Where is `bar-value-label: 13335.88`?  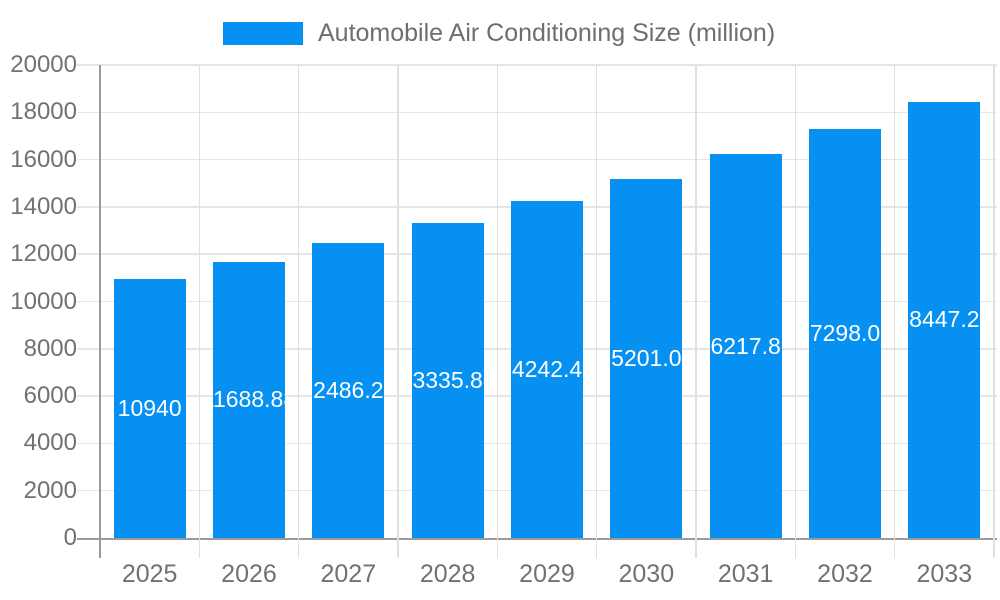
bar-value-label: 13335.88 is located at coordinates (448, 379).